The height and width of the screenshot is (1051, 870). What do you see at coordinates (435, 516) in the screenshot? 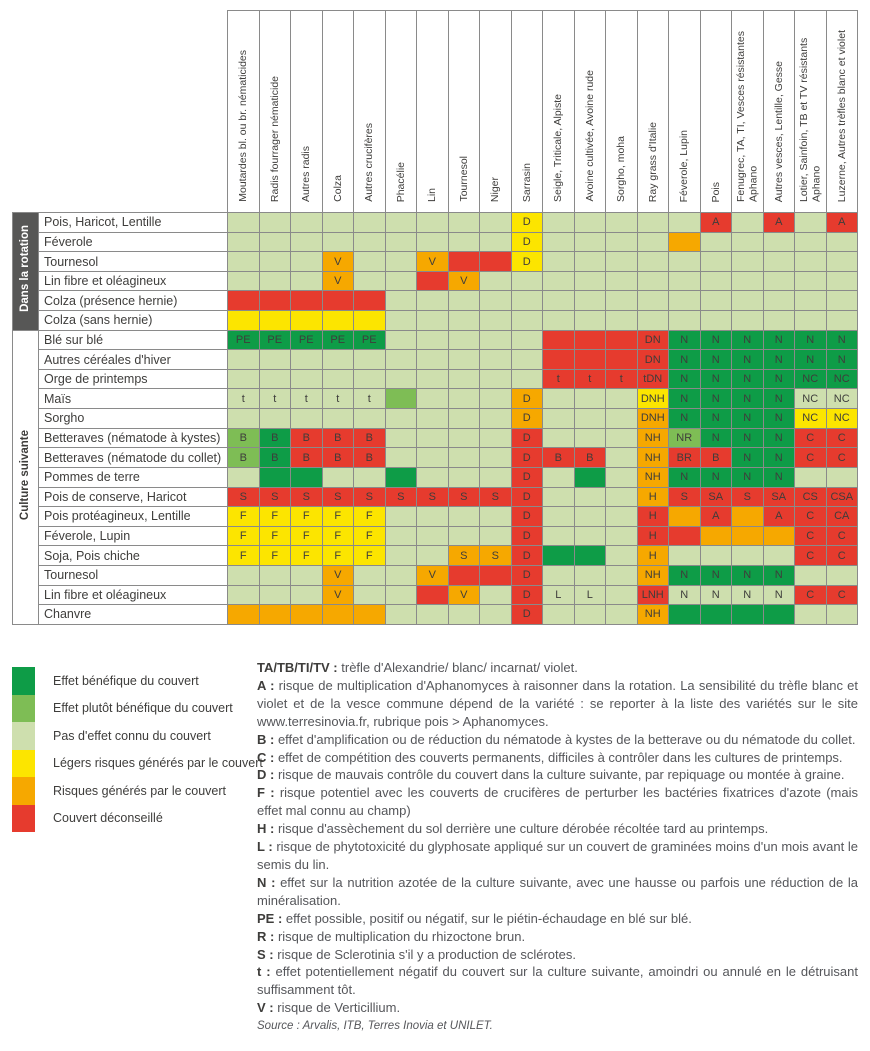
I see `table-row: Pois protéagineux, Lentille F F F F F D H A A C CA` at bounding box center [435, 516].